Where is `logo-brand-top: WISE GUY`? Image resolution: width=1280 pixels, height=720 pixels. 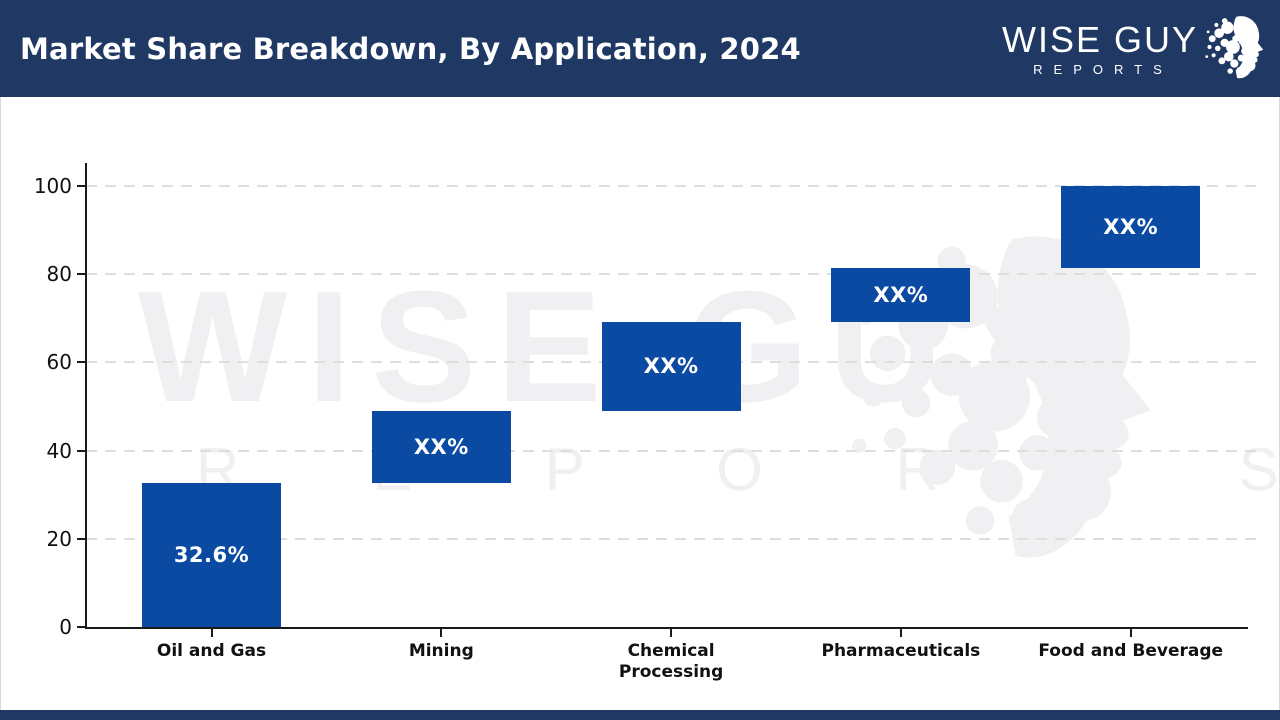
logo-brand-top: WISE GUY is located at coordinates (1099, 39).